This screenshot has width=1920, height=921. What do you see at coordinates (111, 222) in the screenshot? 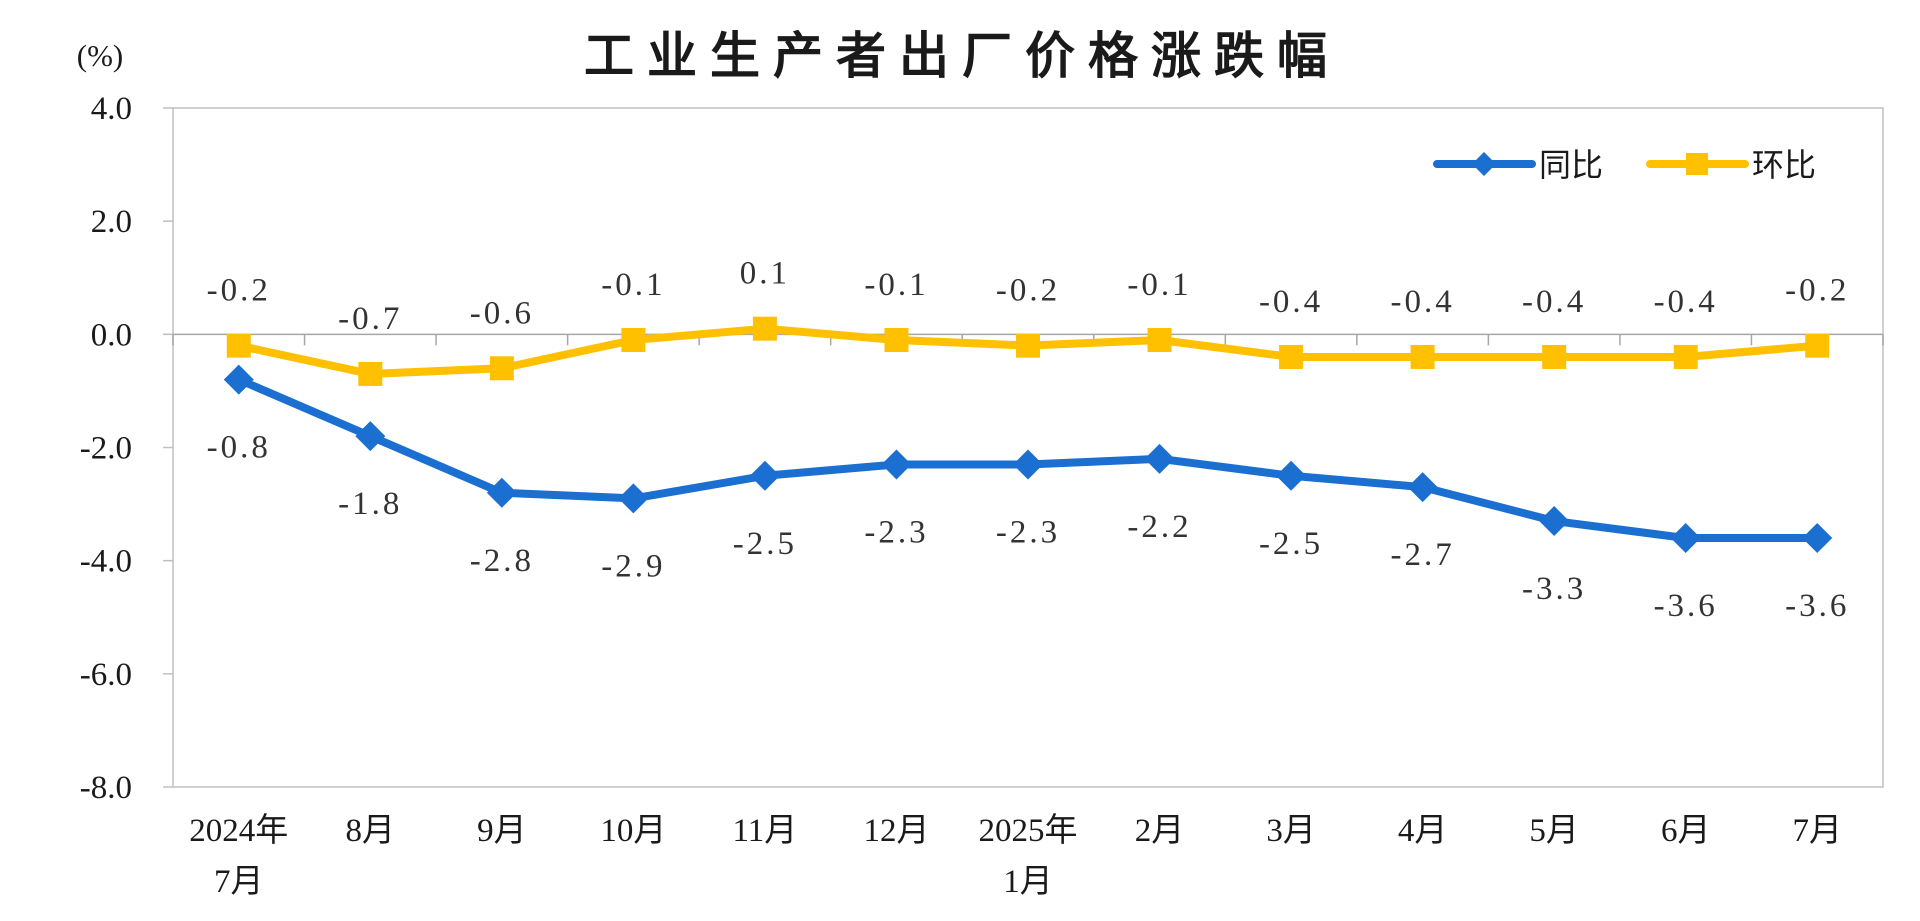
I see `y-axis-tick-label: 2.0` at bounding box center [111, 222].